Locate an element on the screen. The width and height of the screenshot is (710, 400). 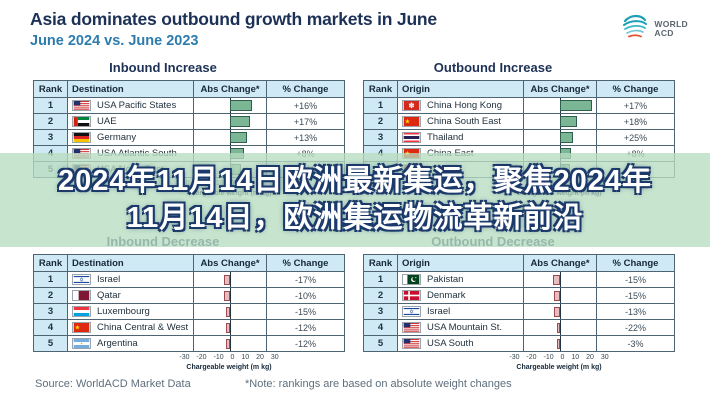
market-cell: Qatar is located at coordinates (130, 295).